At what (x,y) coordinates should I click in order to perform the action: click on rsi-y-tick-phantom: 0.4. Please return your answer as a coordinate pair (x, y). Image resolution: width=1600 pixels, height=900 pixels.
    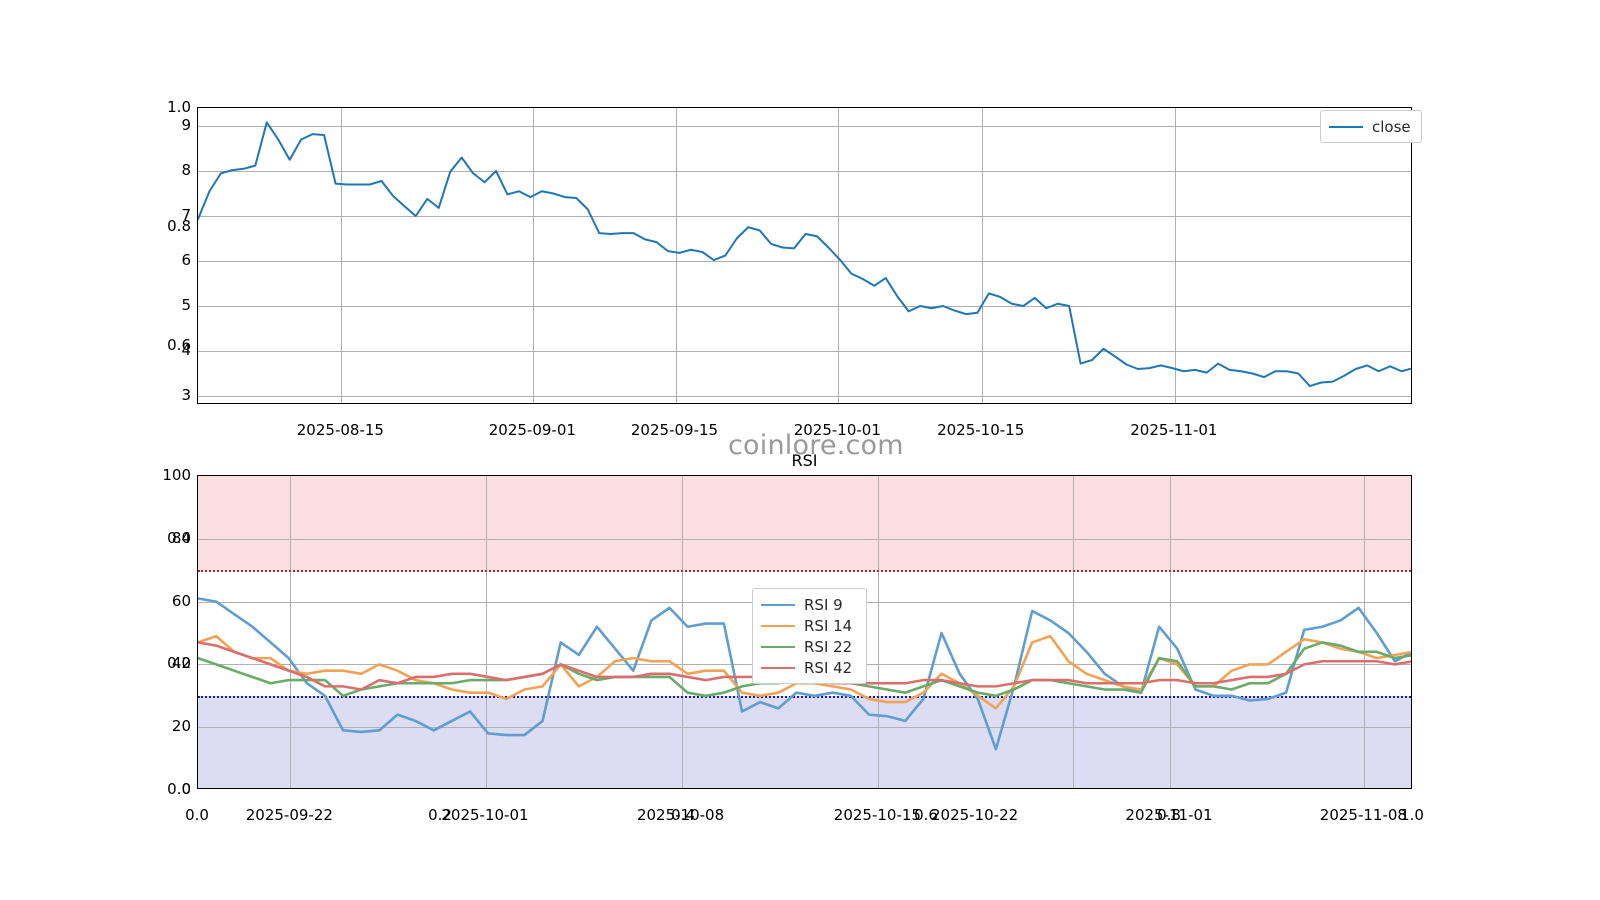
    Looking at the image, I should click on (179, 537).